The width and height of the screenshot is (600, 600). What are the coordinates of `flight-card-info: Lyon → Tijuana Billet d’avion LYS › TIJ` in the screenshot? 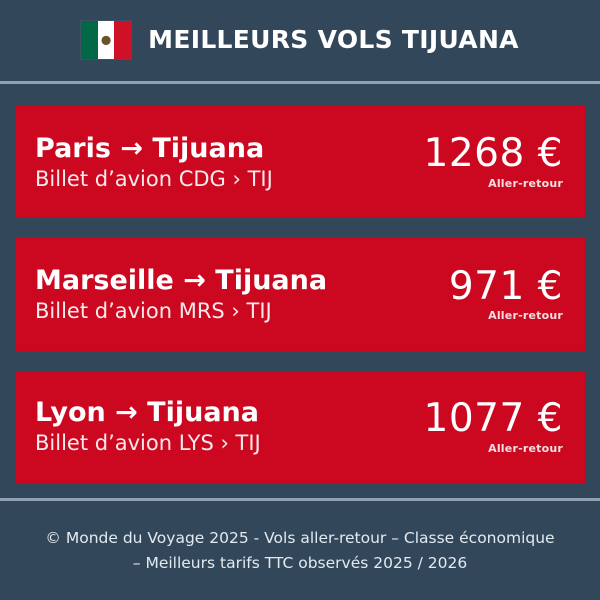 It's located at (148, 426).